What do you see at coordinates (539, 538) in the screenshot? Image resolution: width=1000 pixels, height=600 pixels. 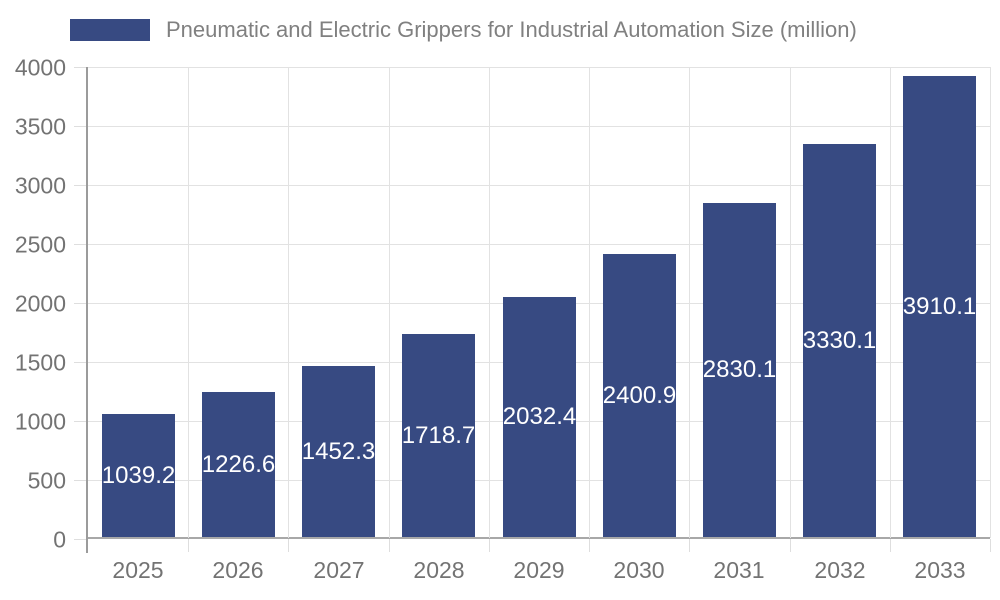 I see `x-axis-line` at bounding box center [539, 538].